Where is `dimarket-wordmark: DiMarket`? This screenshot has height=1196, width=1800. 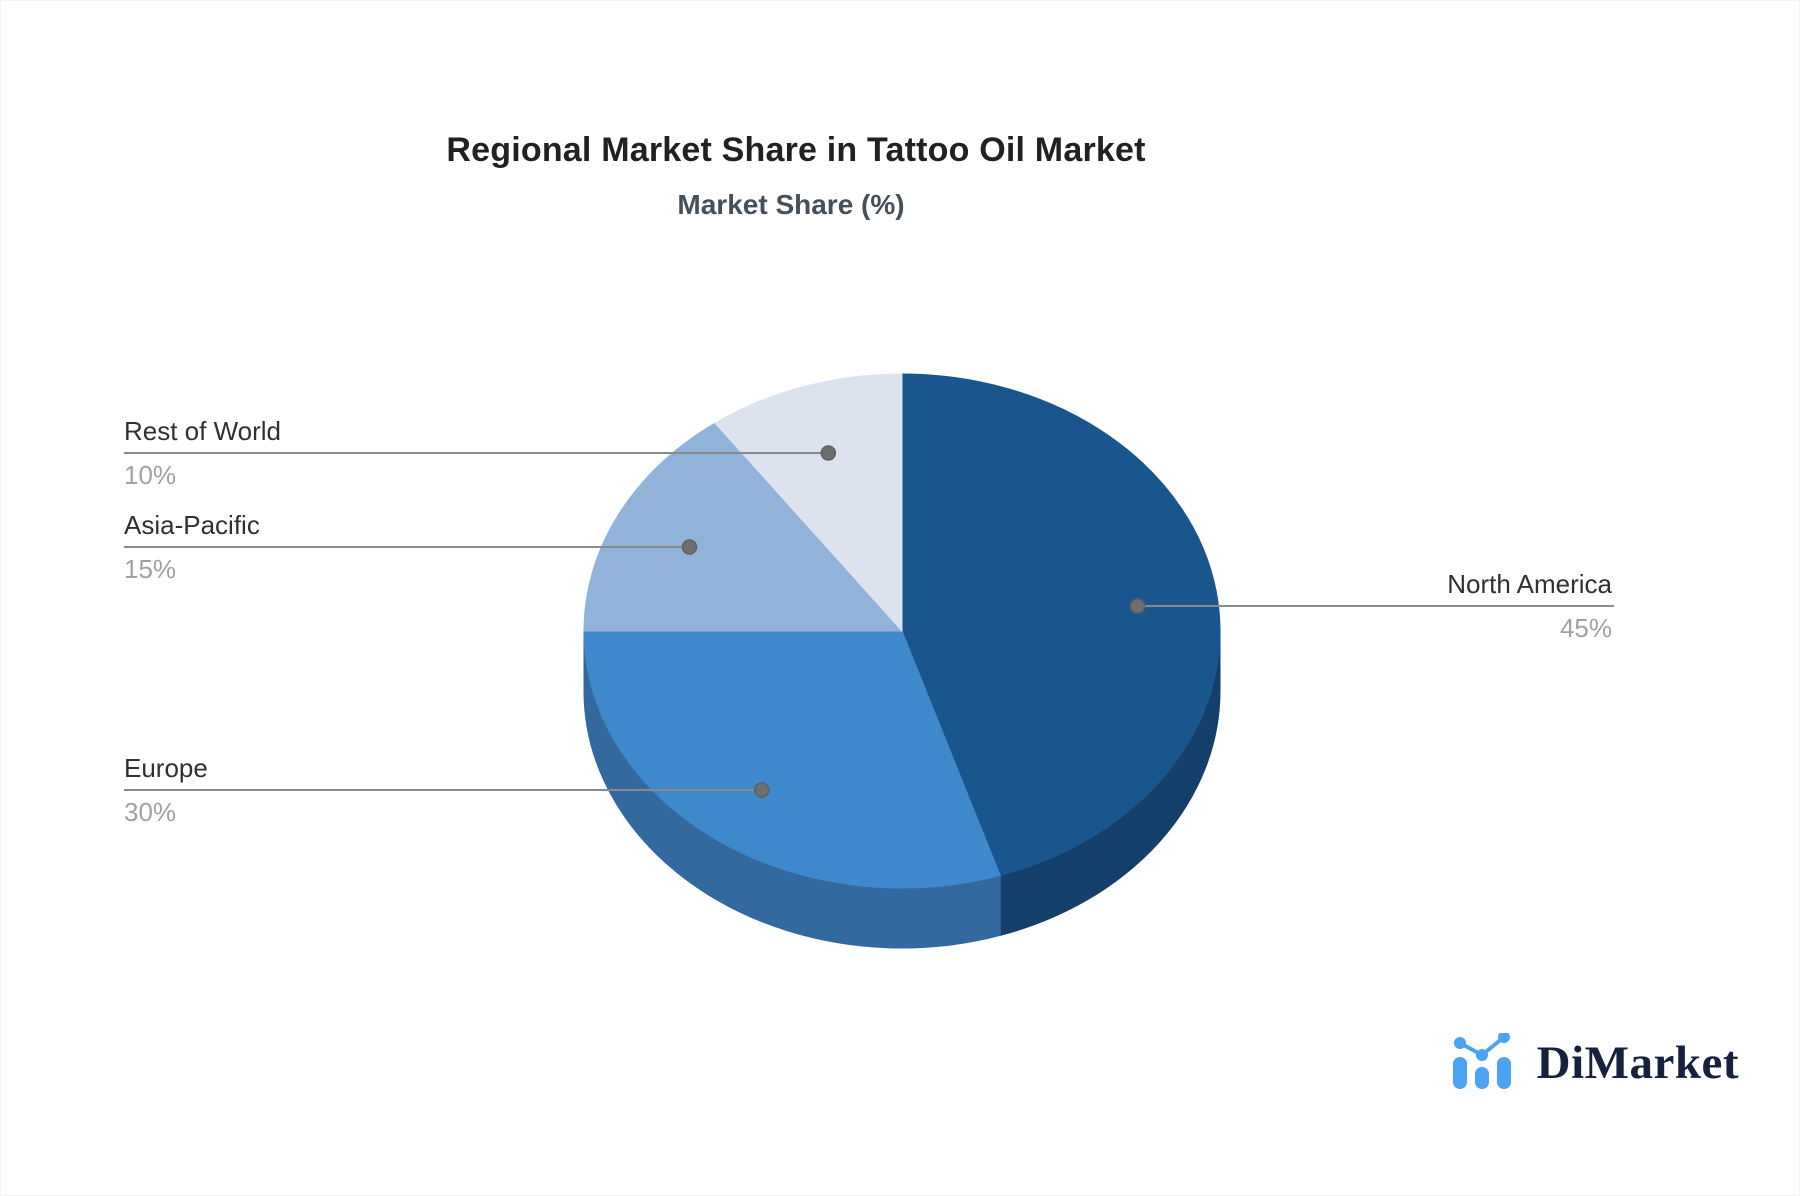
dimarket-wordmark: DiMarket is located at coordinates (1637, 1063).